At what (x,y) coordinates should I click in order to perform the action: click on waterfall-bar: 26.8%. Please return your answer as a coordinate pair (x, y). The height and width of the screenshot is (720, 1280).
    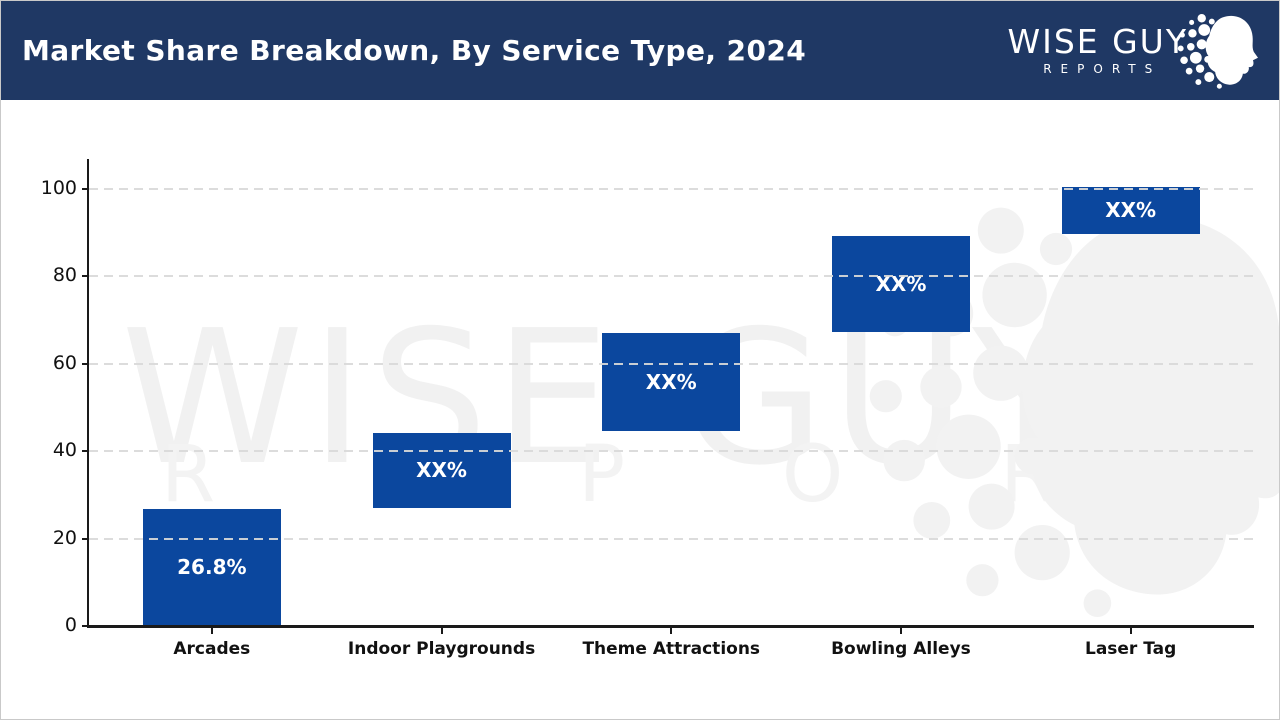
    Looking at the image, I should click on (211, 567).